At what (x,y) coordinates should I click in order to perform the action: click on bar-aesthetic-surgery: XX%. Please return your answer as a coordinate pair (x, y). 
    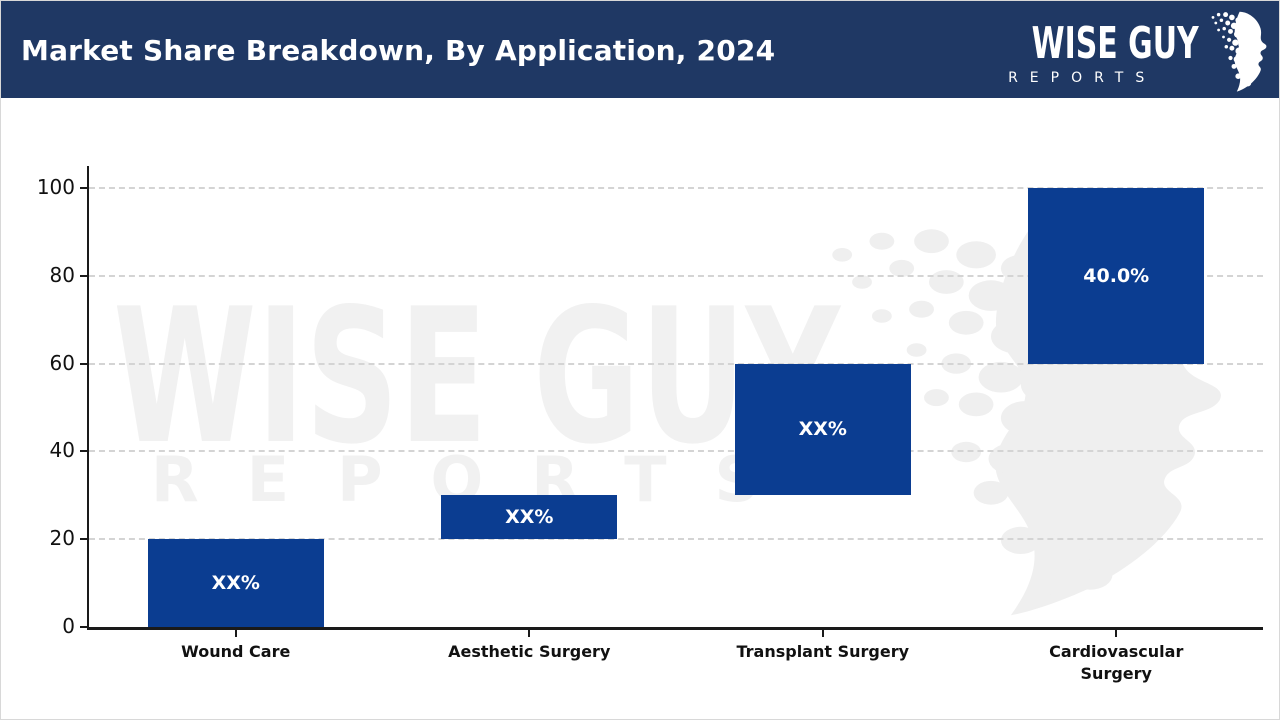
    Looking at the image, I should click on (529, 517).